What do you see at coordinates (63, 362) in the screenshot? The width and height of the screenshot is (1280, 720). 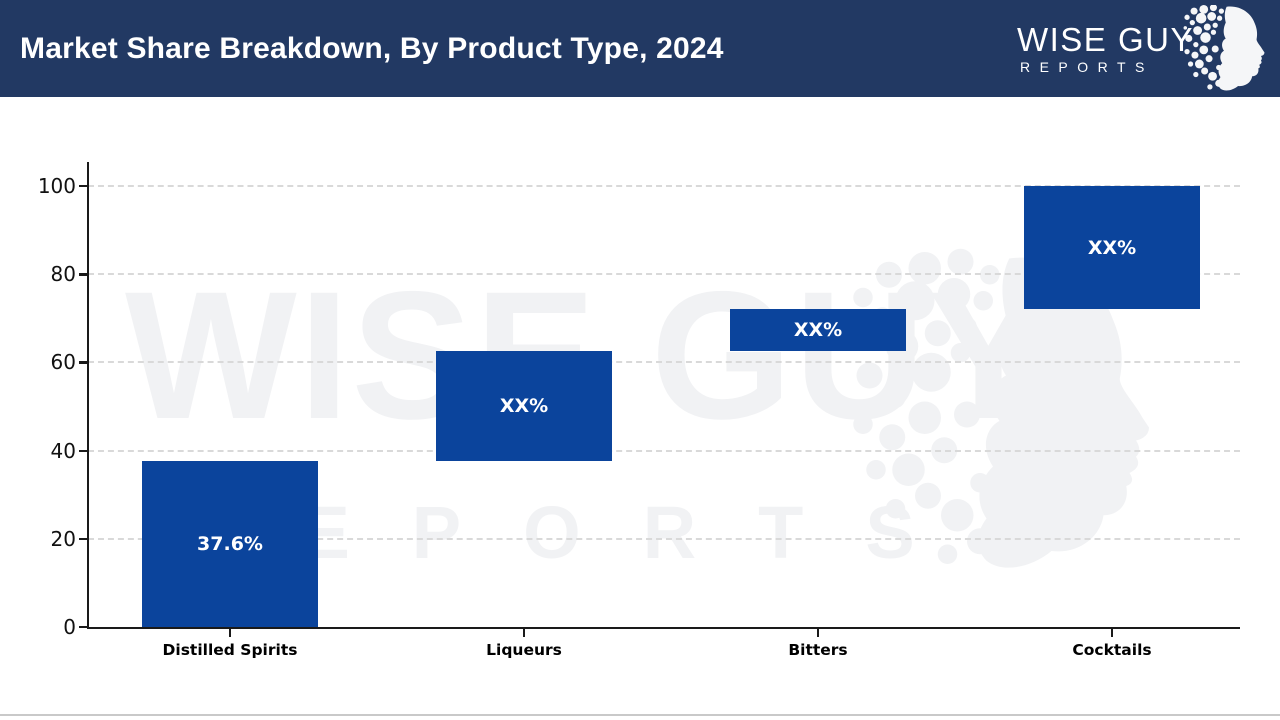 I see `y-tick-label: 60` at bounding box center [63, 362].